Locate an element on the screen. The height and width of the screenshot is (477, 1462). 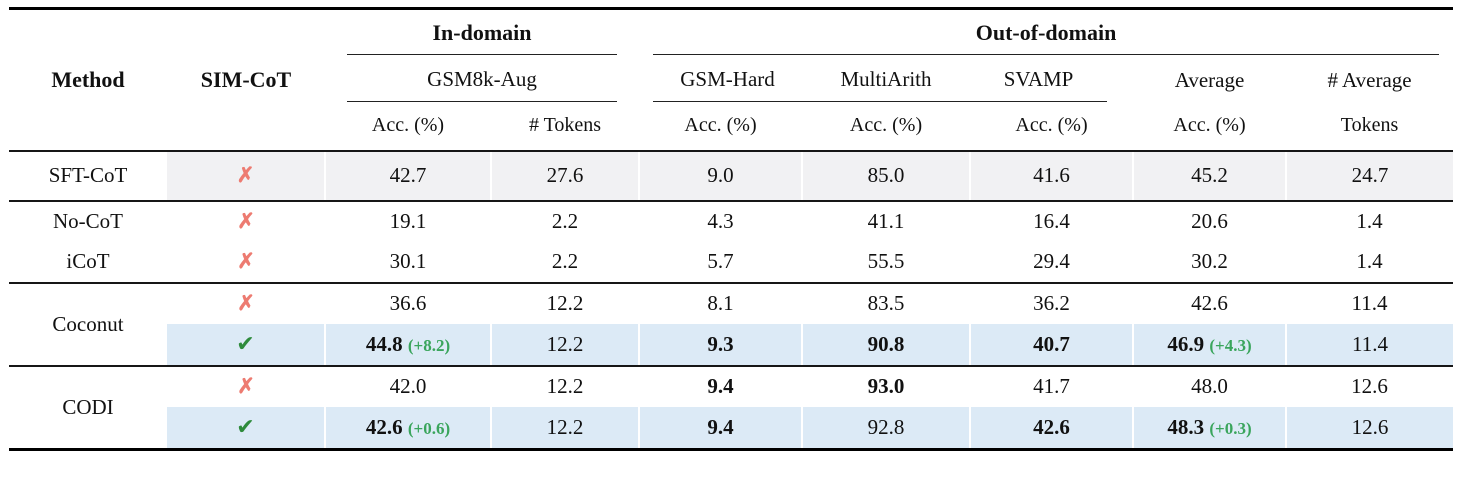
delta-badge: (+0.3) is located at coordinates (1230, 428).